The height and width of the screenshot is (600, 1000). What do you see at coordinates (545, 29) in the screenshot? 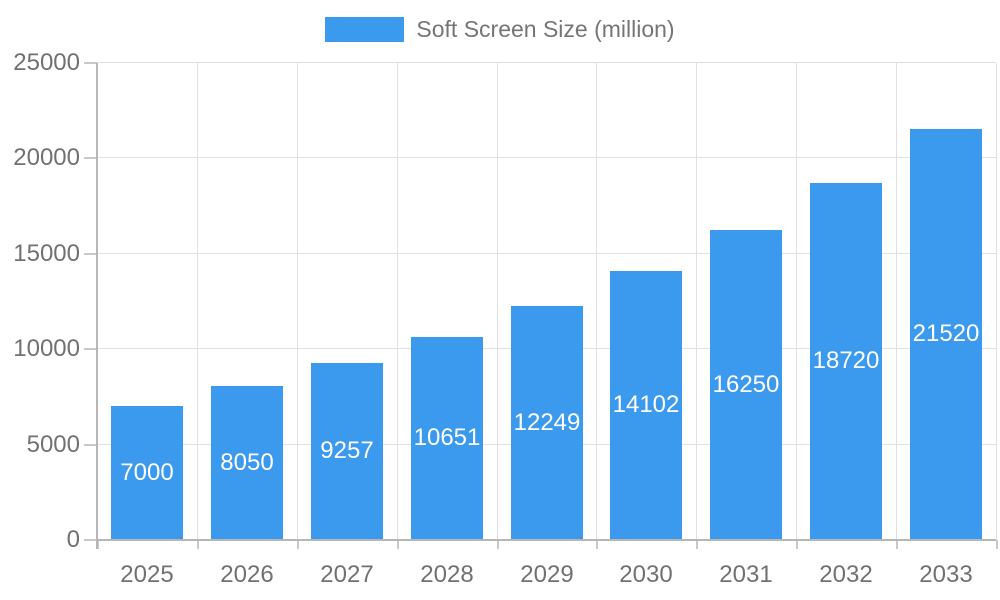
I see `legend-label: Soft Screen Size (million)` at bounding box center [545, 29].